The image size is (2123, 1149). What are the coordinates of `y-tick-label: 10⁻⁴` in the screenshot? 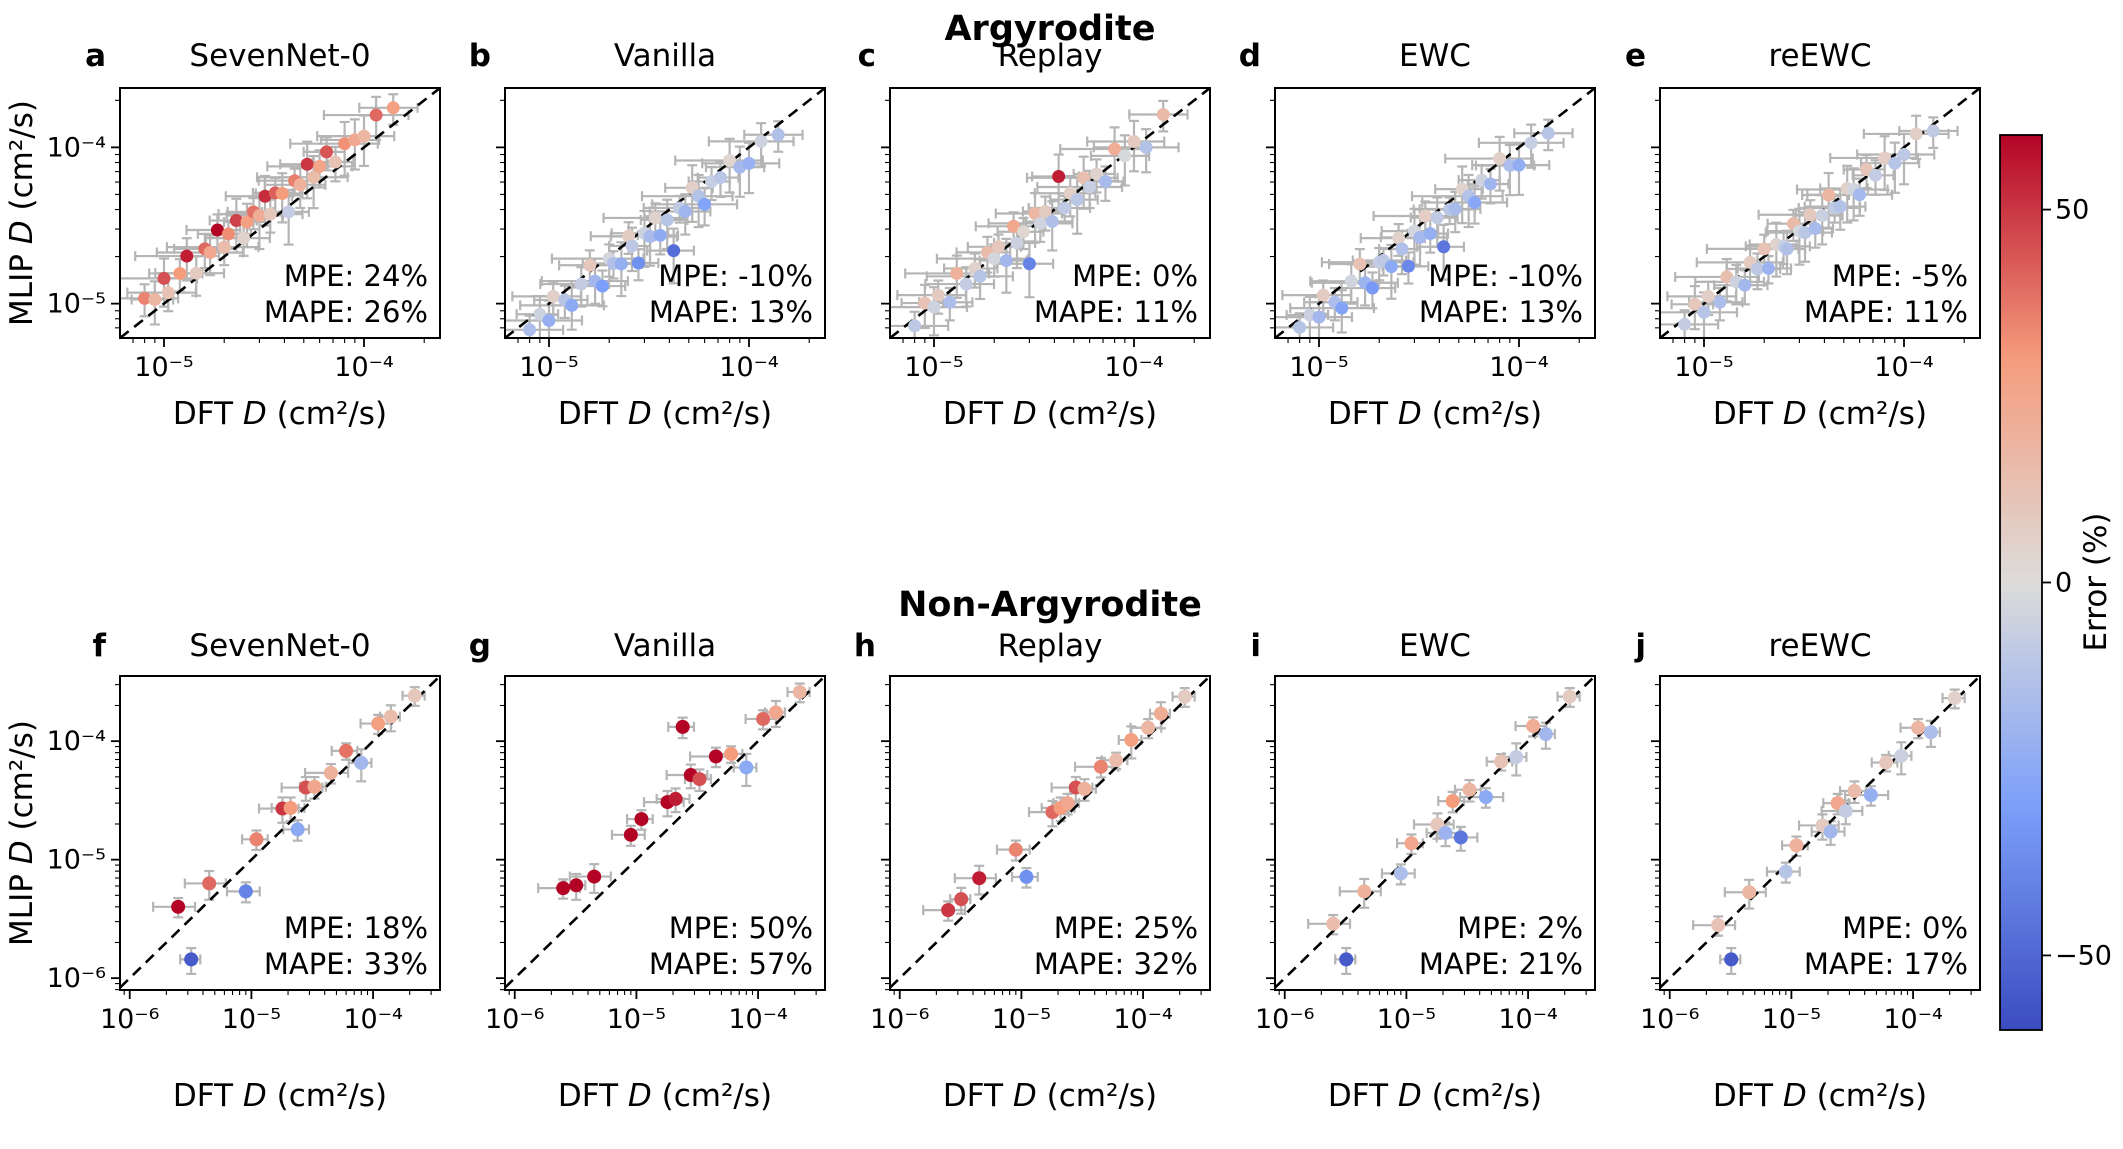 It's located at (76, 147).